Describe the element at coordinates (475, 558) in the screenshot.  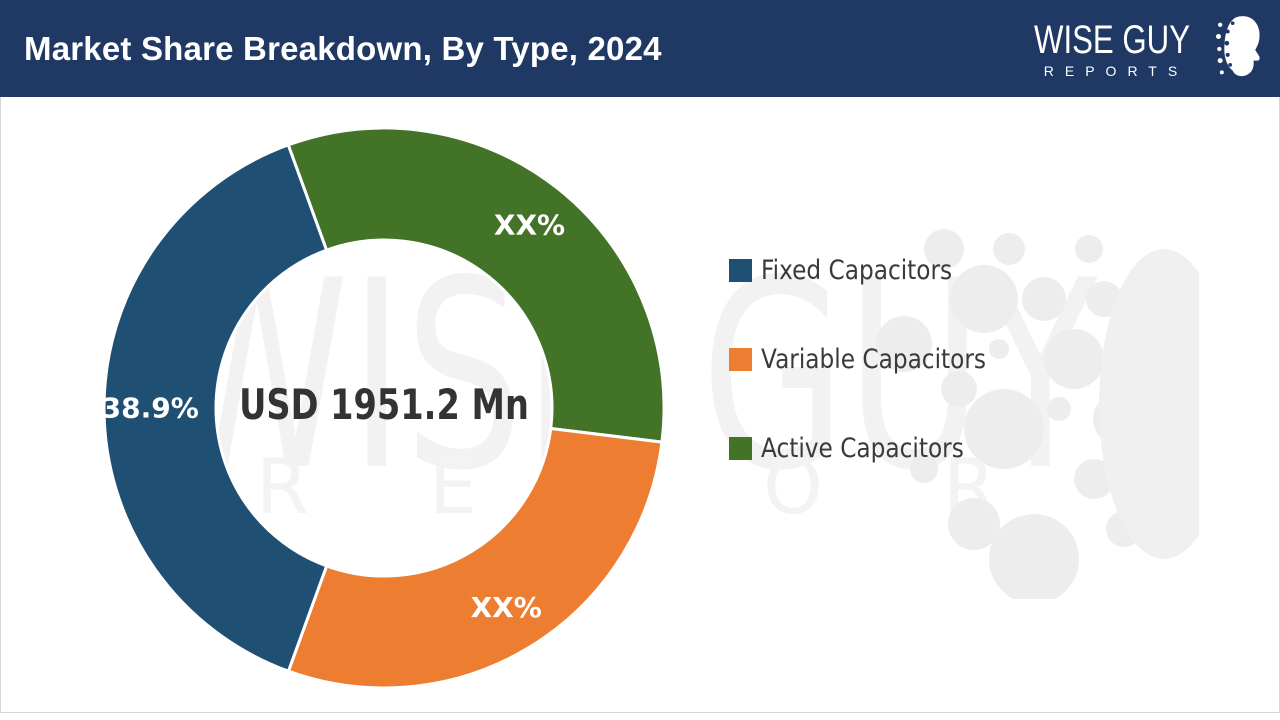
I see `donut-segment-variable-capacitors` at that location.